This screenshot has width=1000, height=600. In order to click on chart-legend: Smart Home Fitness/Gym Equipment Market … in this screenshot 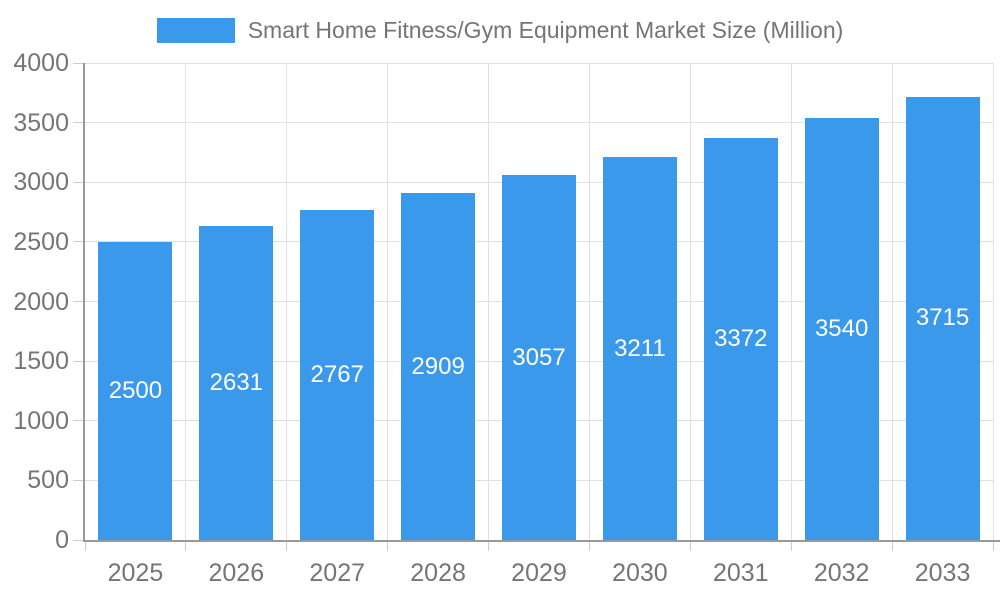, I will do `click(500, 30)`.